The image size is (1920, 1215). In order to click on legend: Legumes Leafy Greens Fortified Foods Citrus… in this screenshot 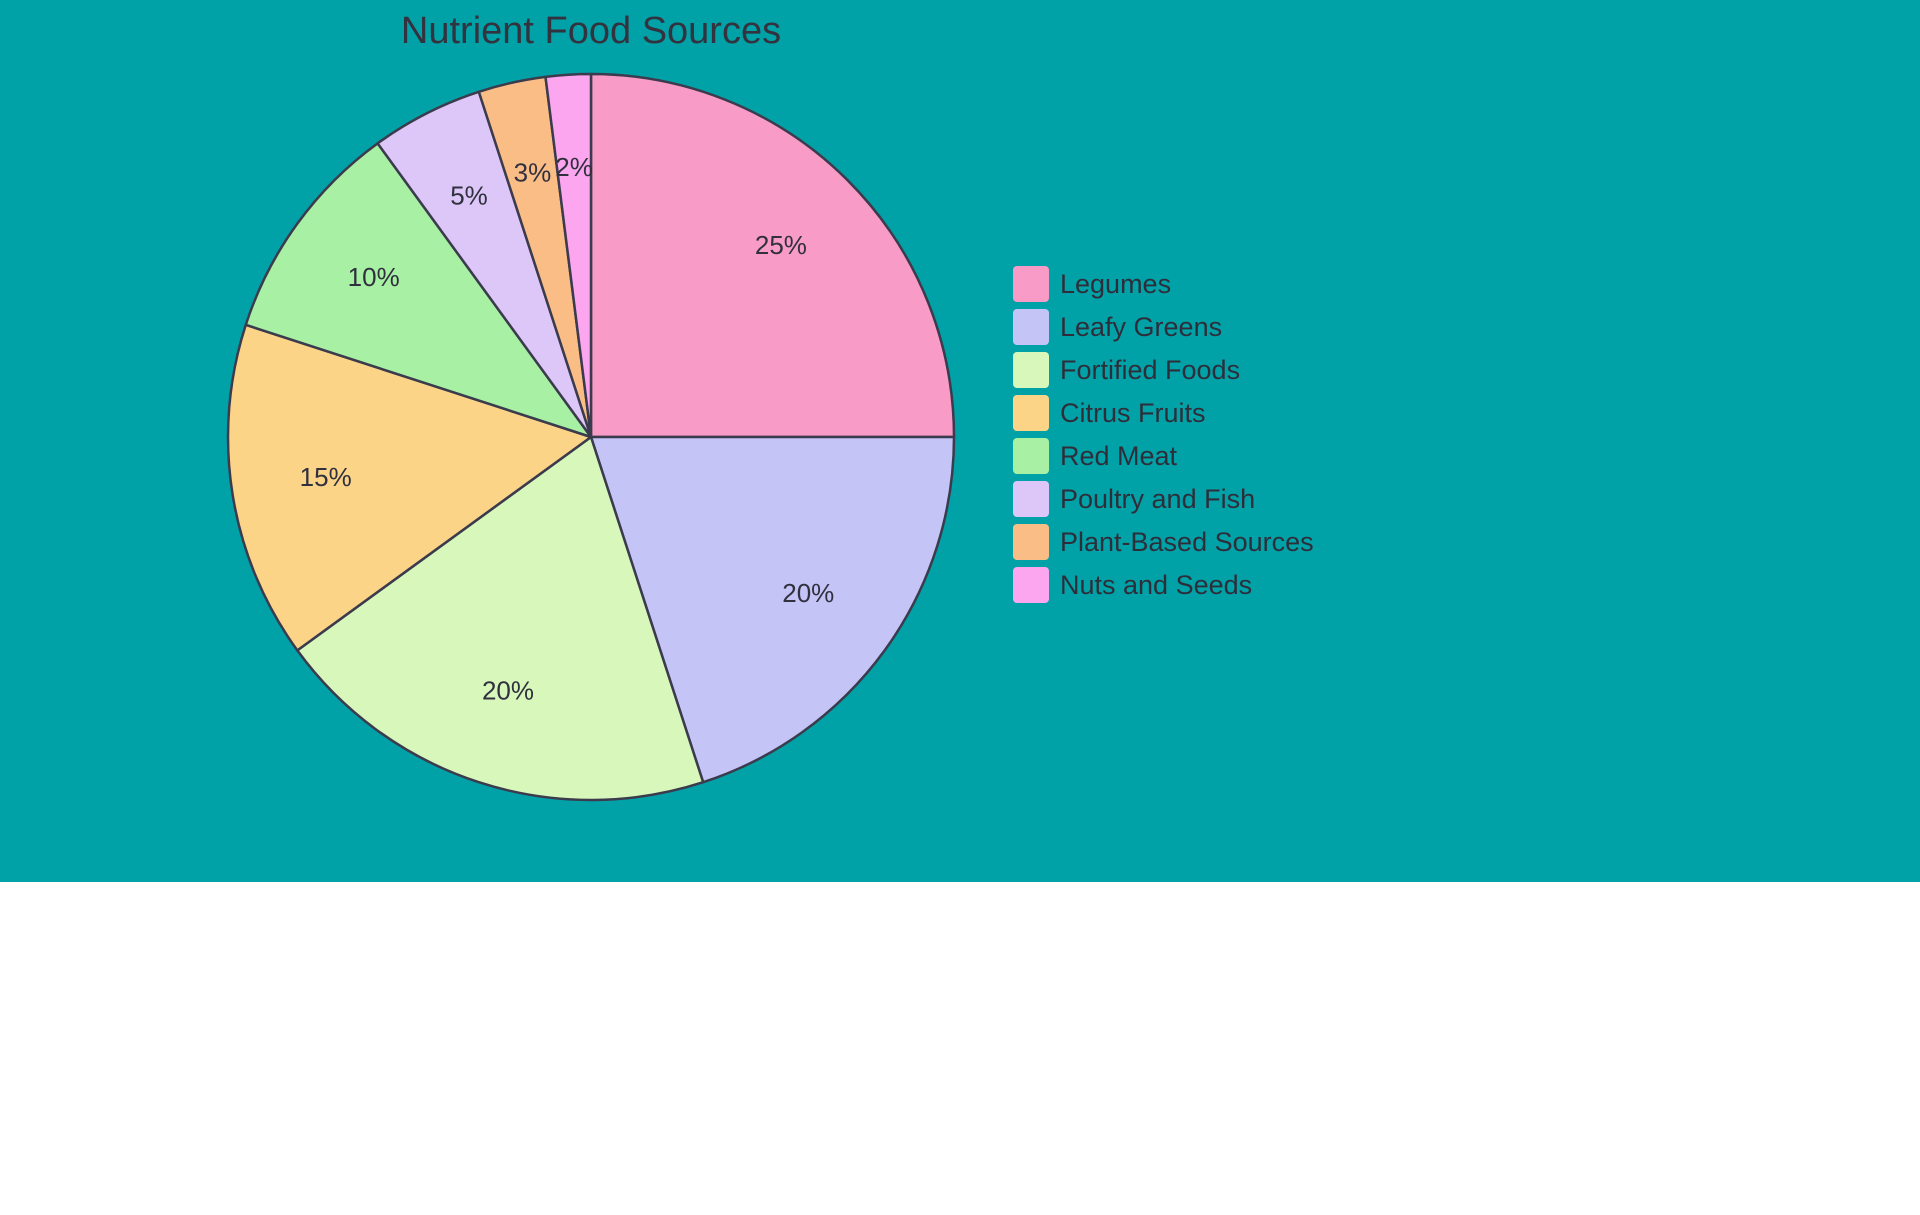, I will do `click(1163, 434)`.